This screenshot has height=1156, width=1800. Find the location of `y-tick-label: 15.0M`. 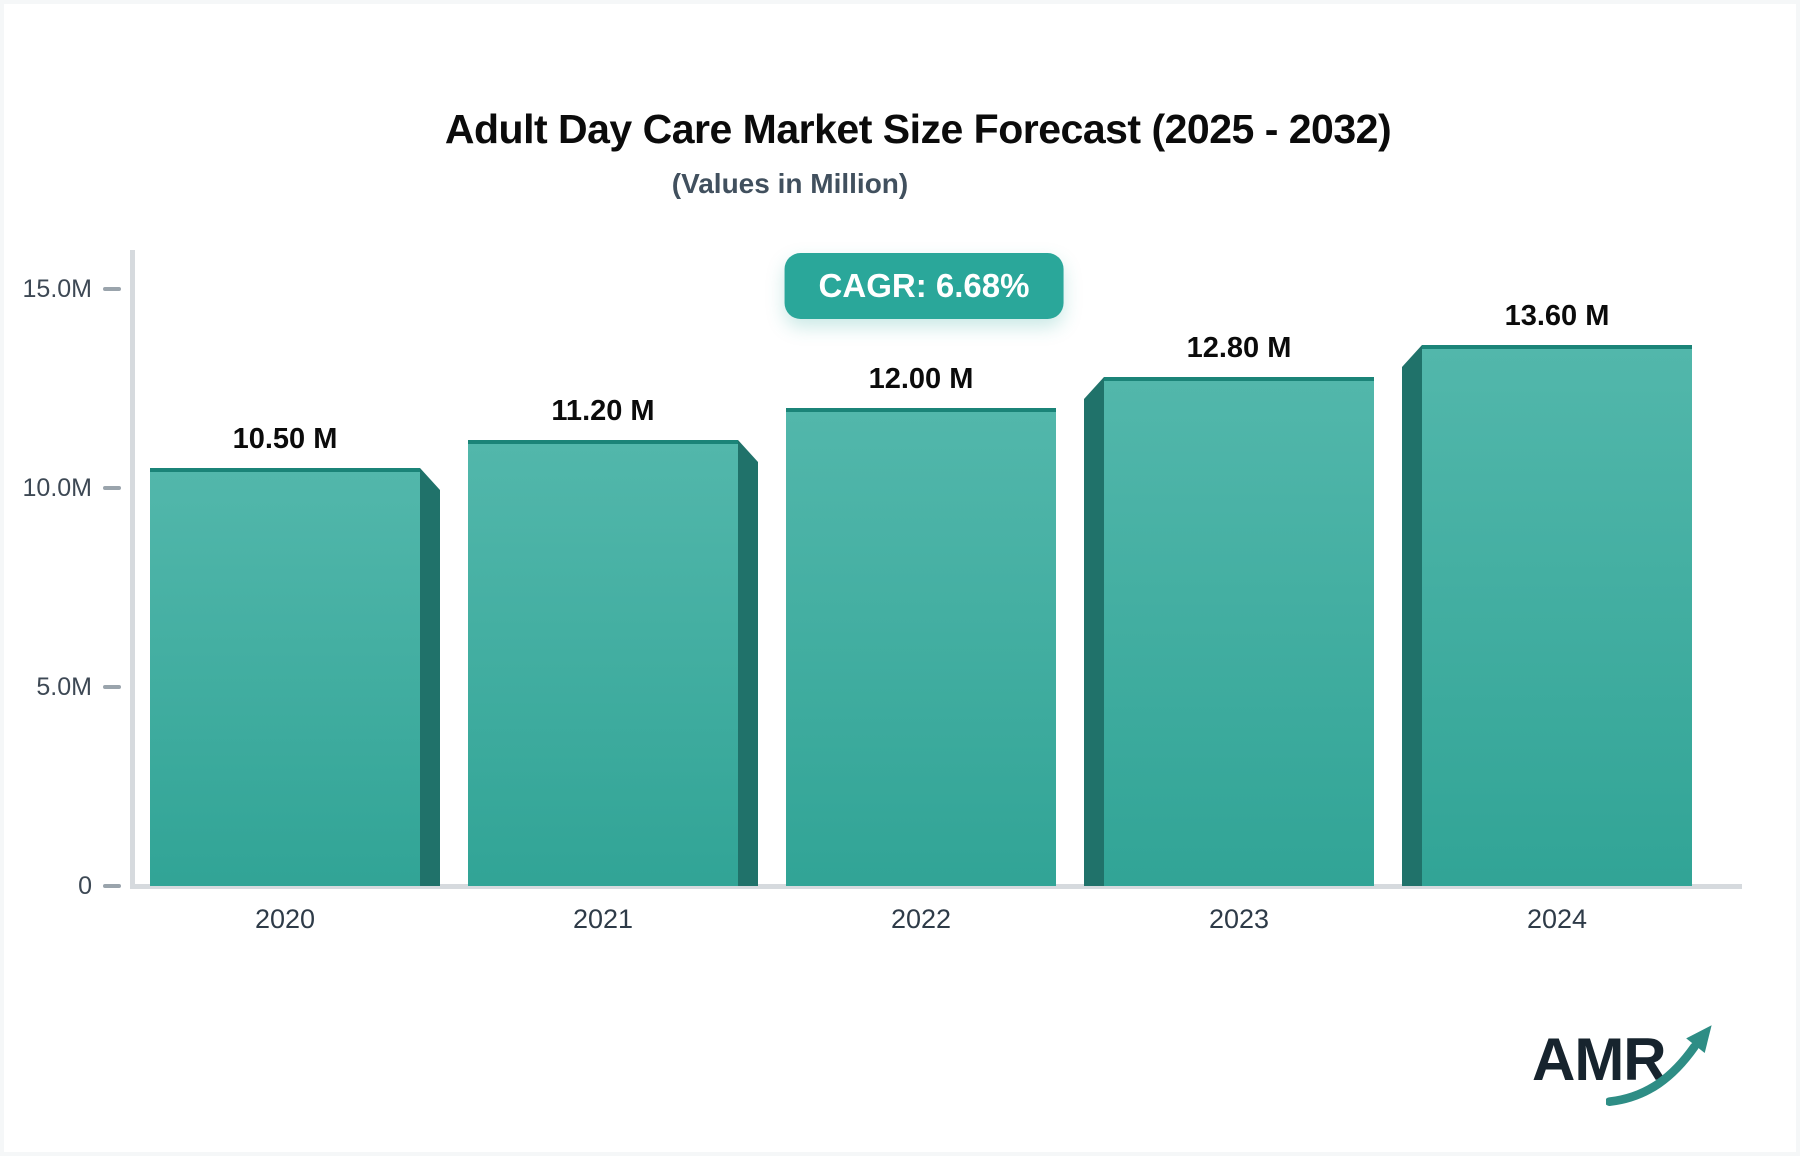

y-tick-label: 15.0M is located at coordinates (57, 289).